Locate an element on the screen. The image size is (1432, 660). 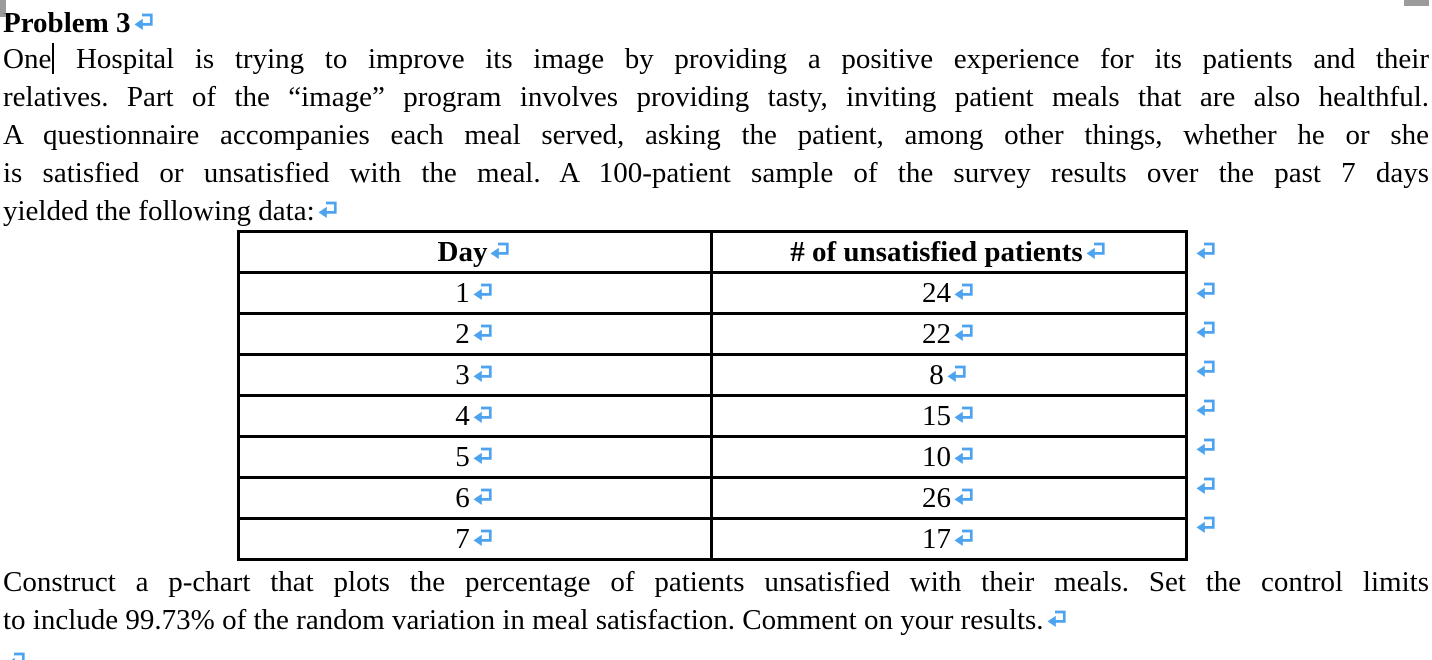
cell-day: 3 is located at coordinates (475, 375).